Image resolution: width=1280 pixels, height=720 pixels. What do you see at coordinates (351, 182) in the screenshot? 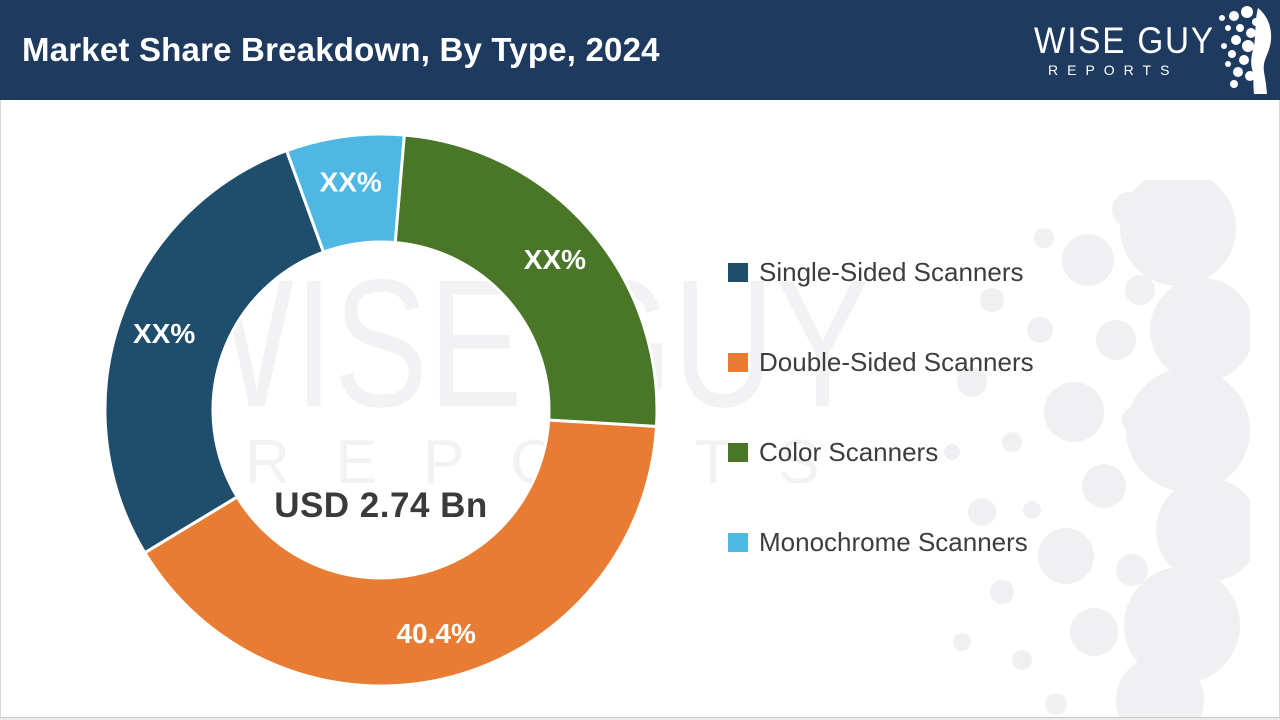
I see `slice-pct-label-monochrome-scanners: XX%` at bounding box center [351, 182].